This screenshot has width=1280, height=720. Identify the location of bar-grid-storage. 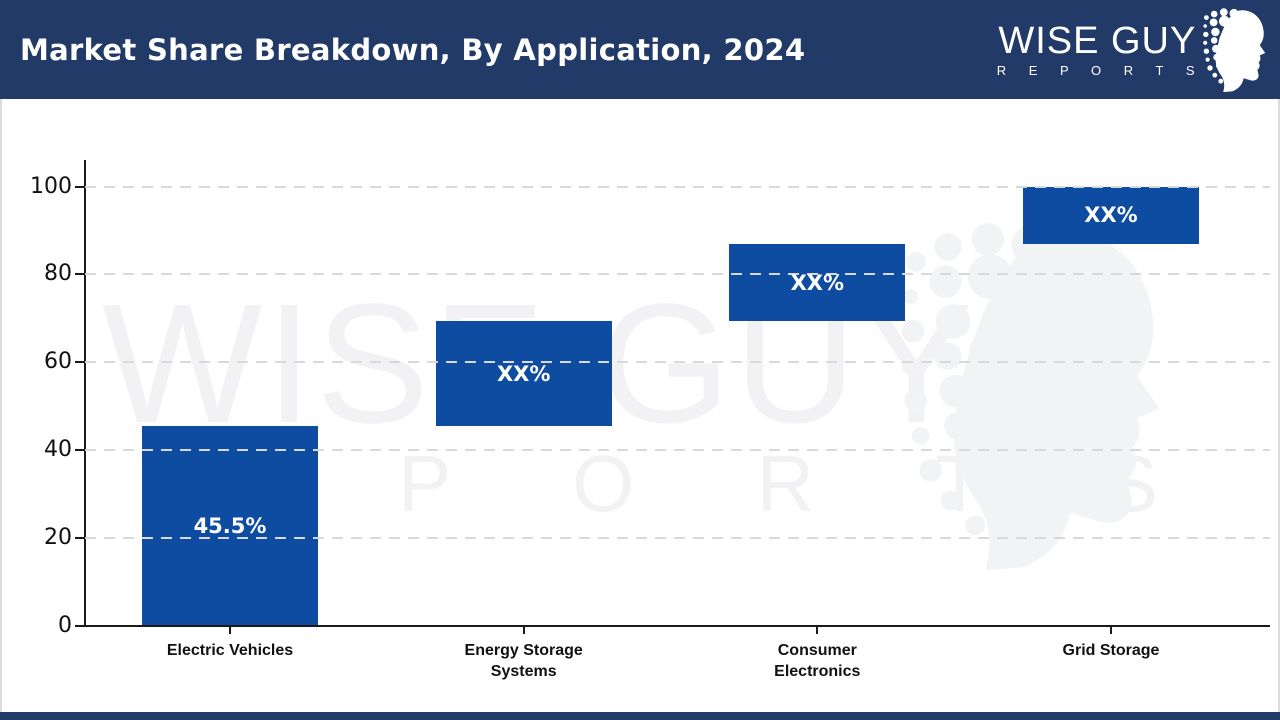
(1111, 215).